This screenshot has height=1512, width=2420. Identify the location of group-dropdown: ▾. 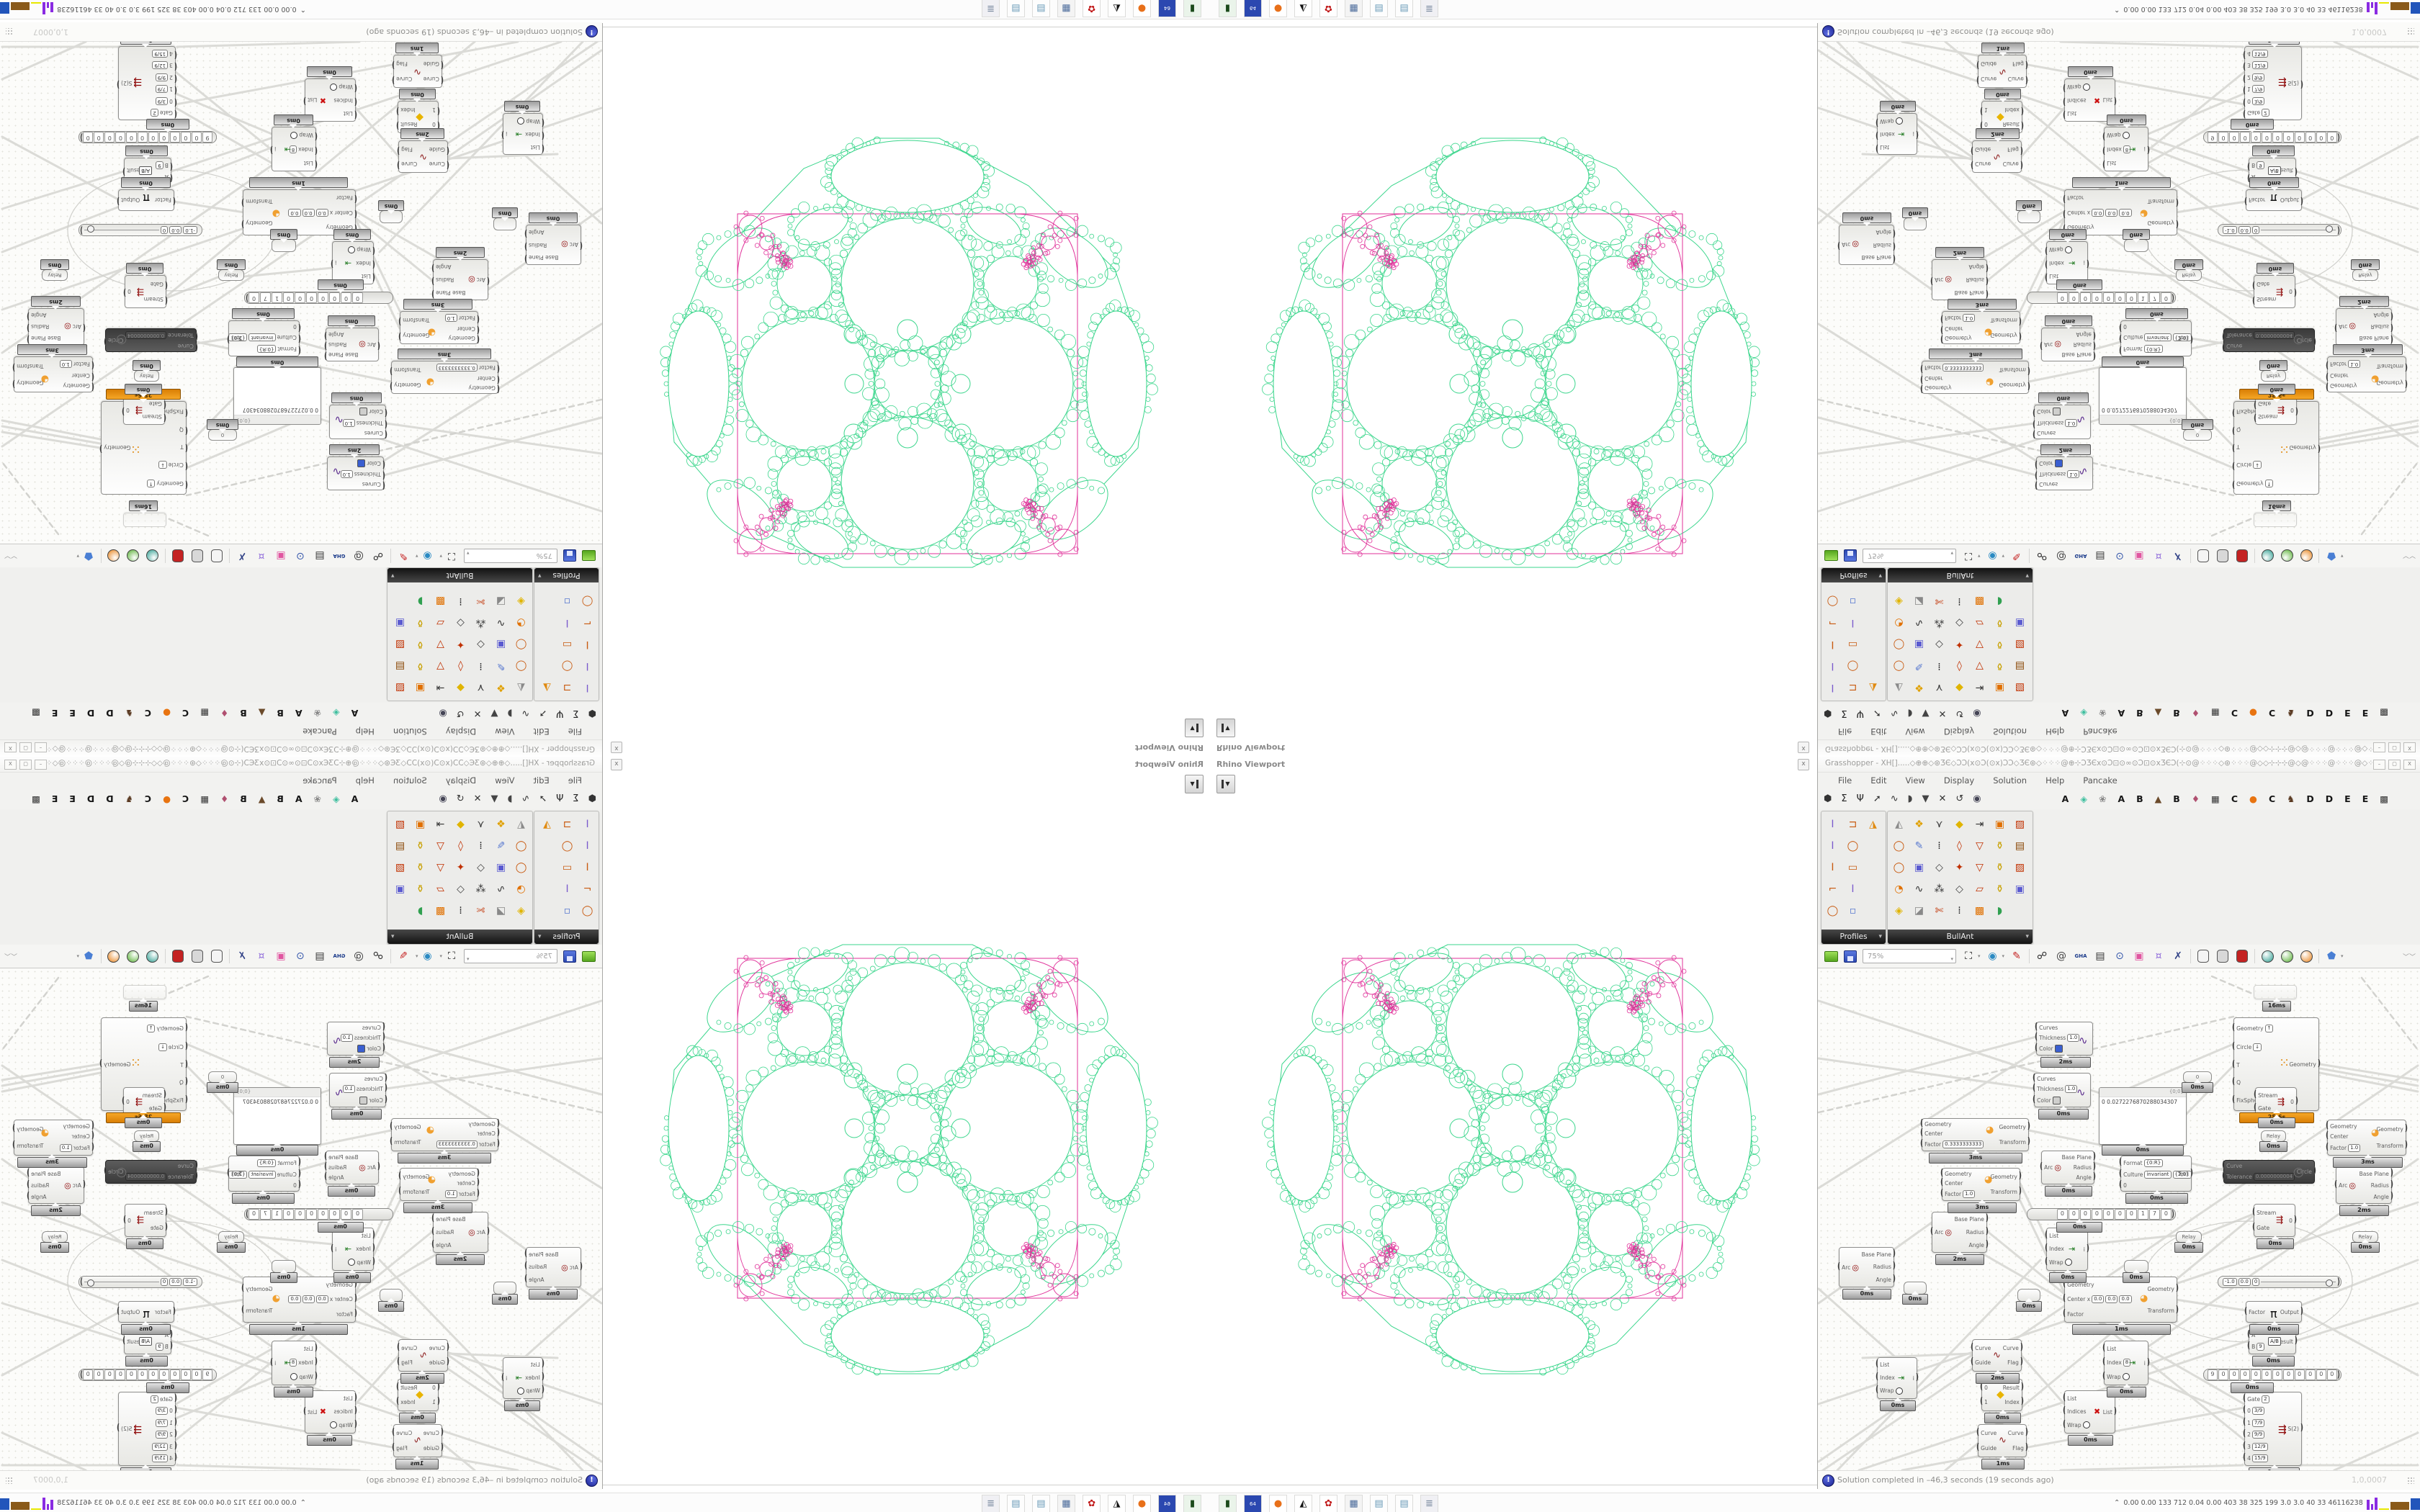
(2342, 556).